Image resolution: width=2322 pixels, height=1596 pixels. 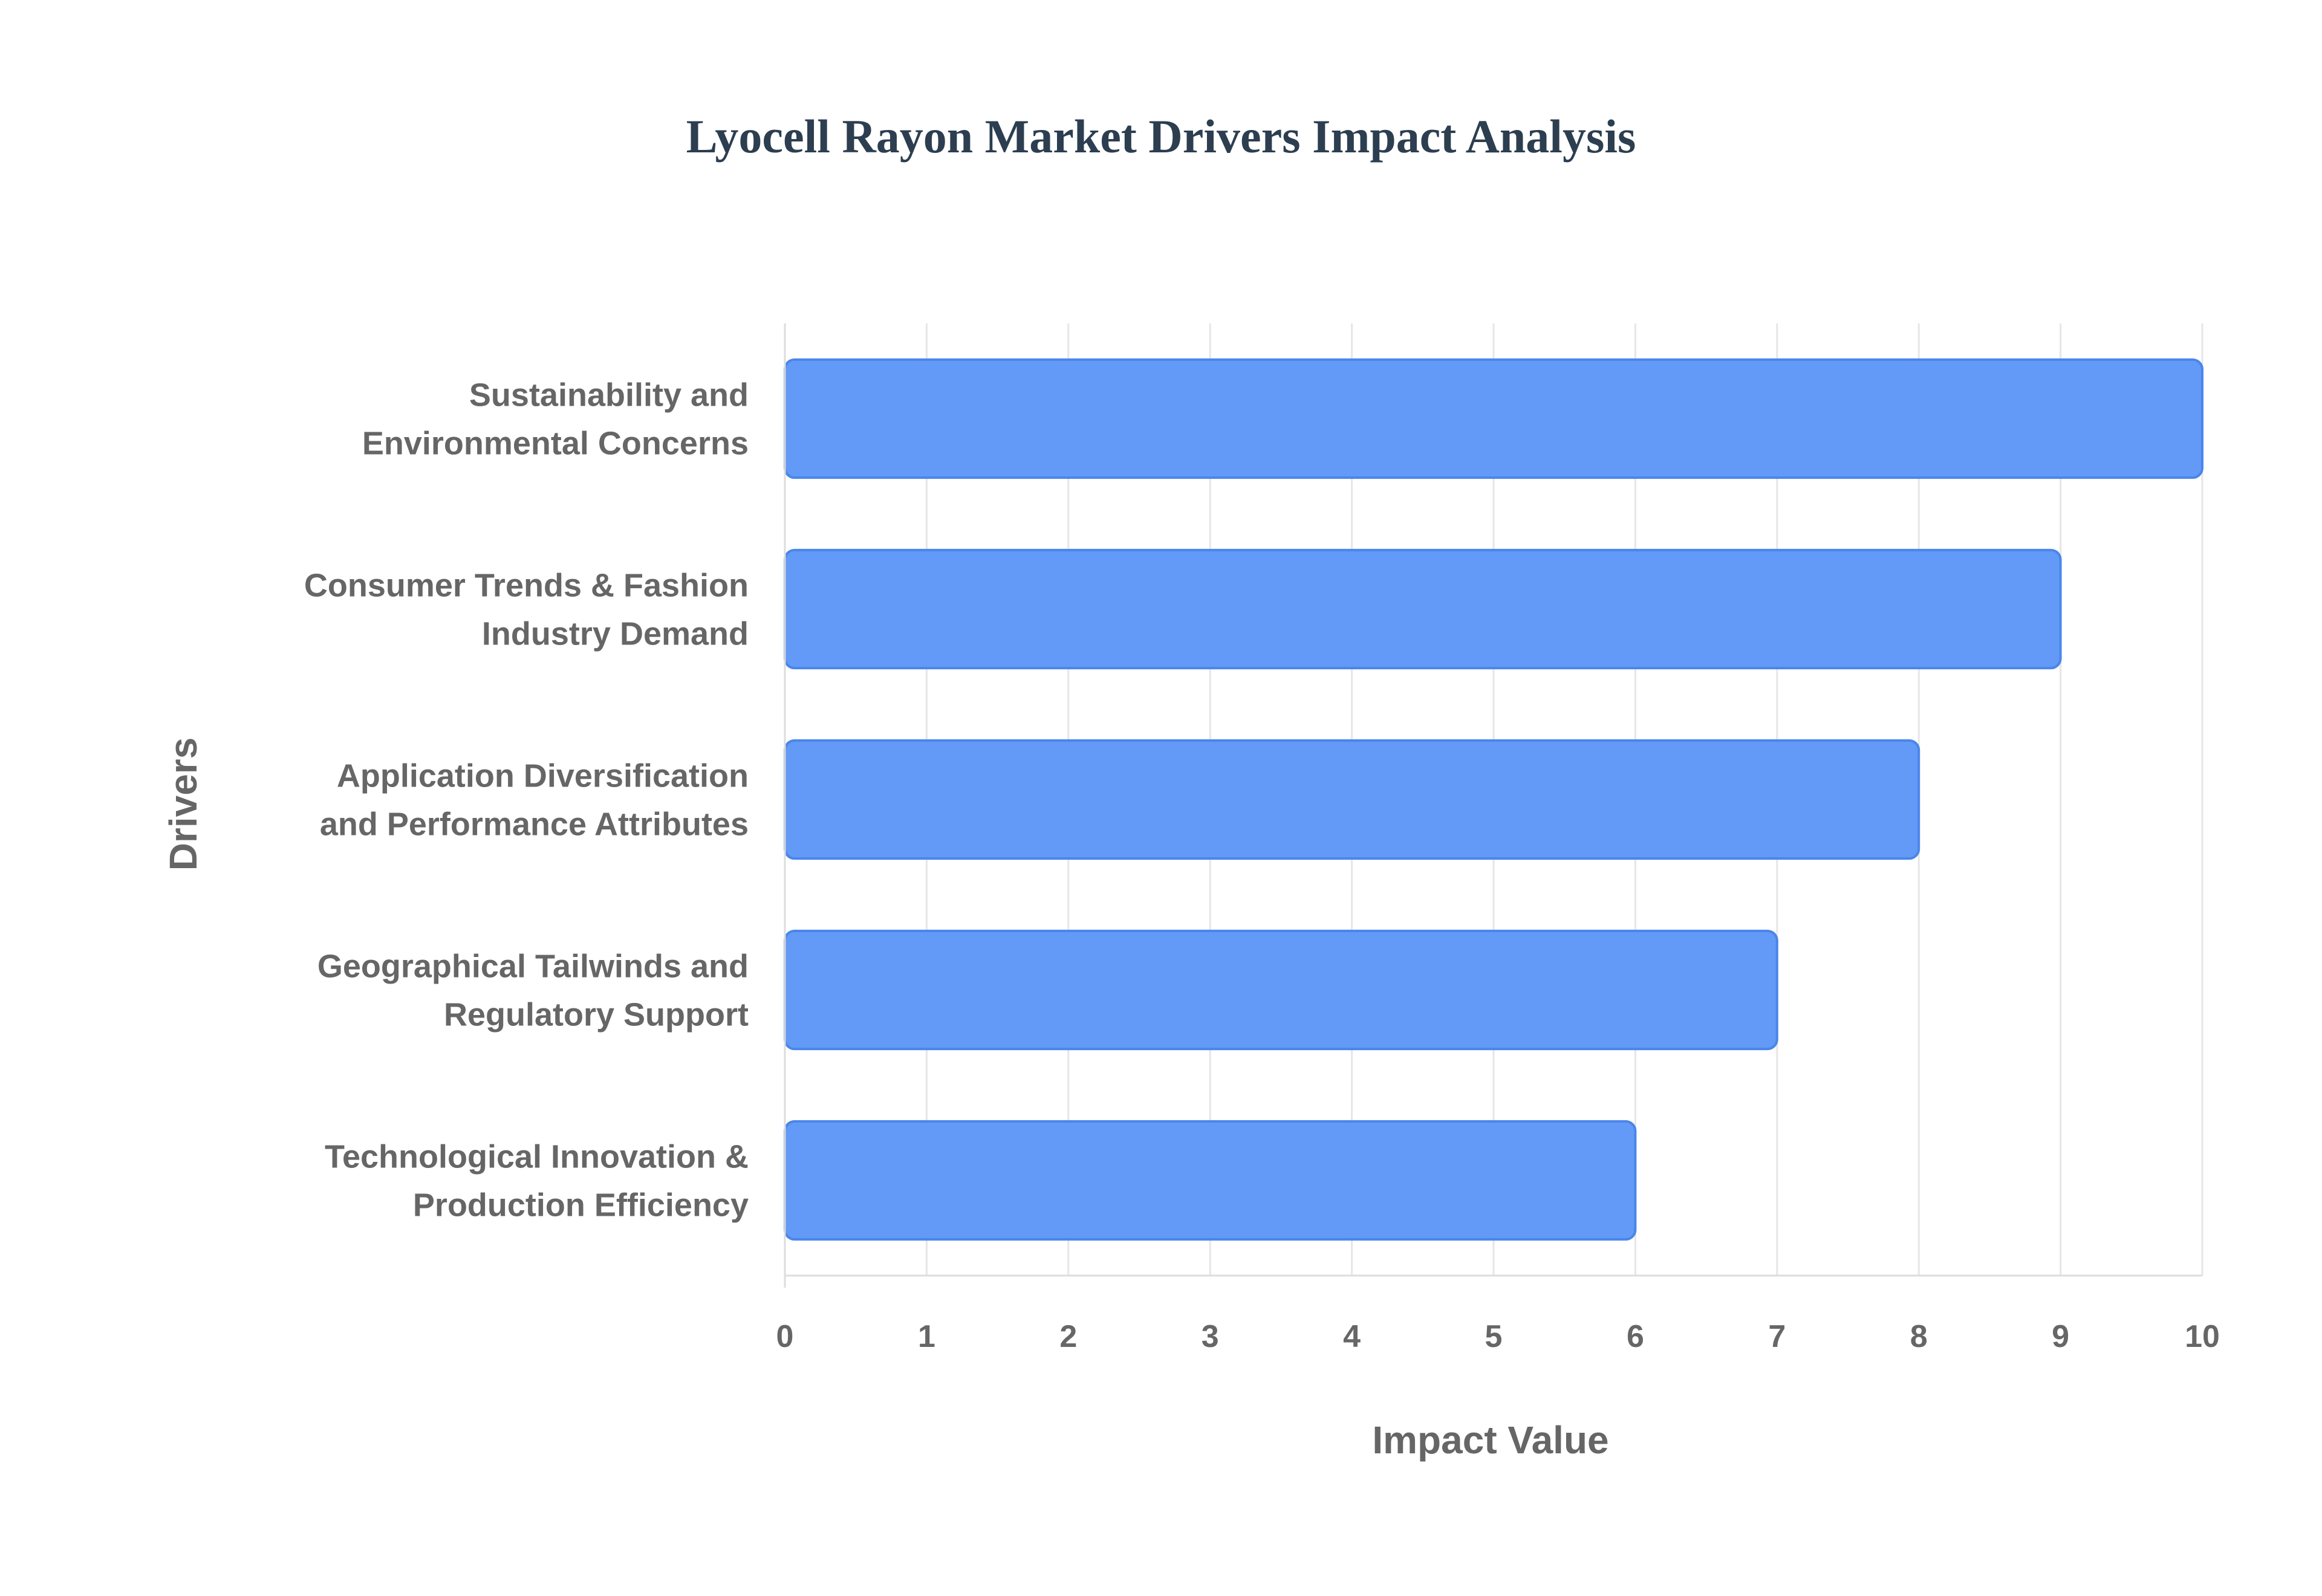 What do you see at coordinates (1210, 1336) in the screenshot?
I see `x-tick-label-3: 3` at bounding box center [1210, 1336].